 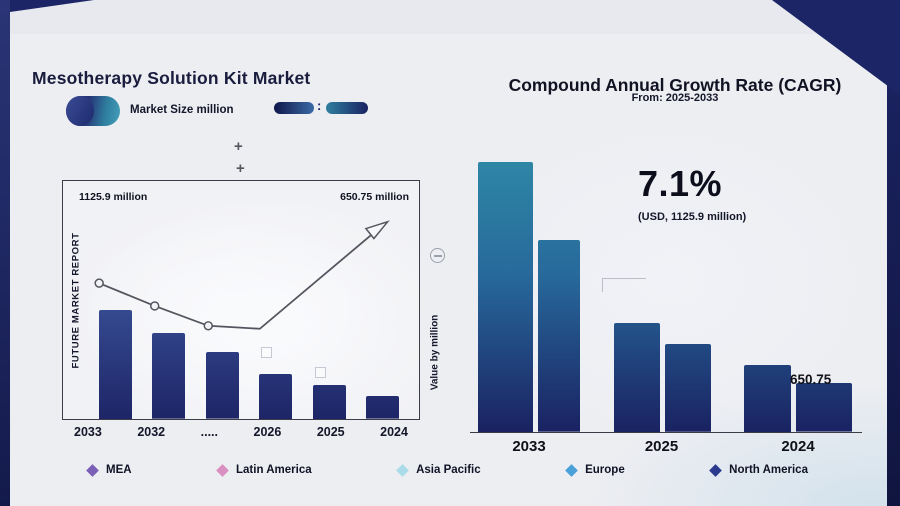 I want to click on legend-item: Asia Pacific, so click(x=438, y=470).